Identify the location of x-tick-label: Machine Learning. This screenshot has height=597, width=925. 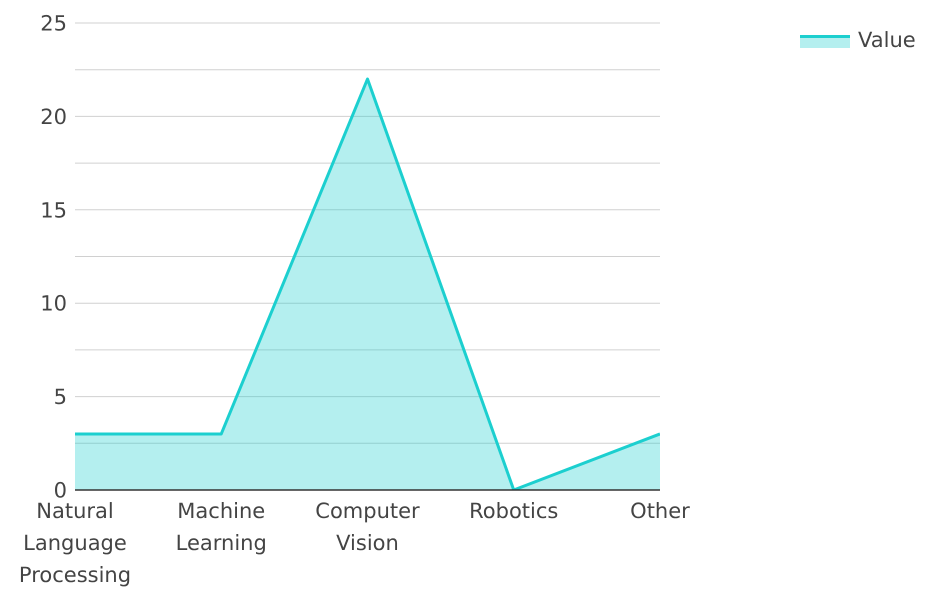
(221, 527).